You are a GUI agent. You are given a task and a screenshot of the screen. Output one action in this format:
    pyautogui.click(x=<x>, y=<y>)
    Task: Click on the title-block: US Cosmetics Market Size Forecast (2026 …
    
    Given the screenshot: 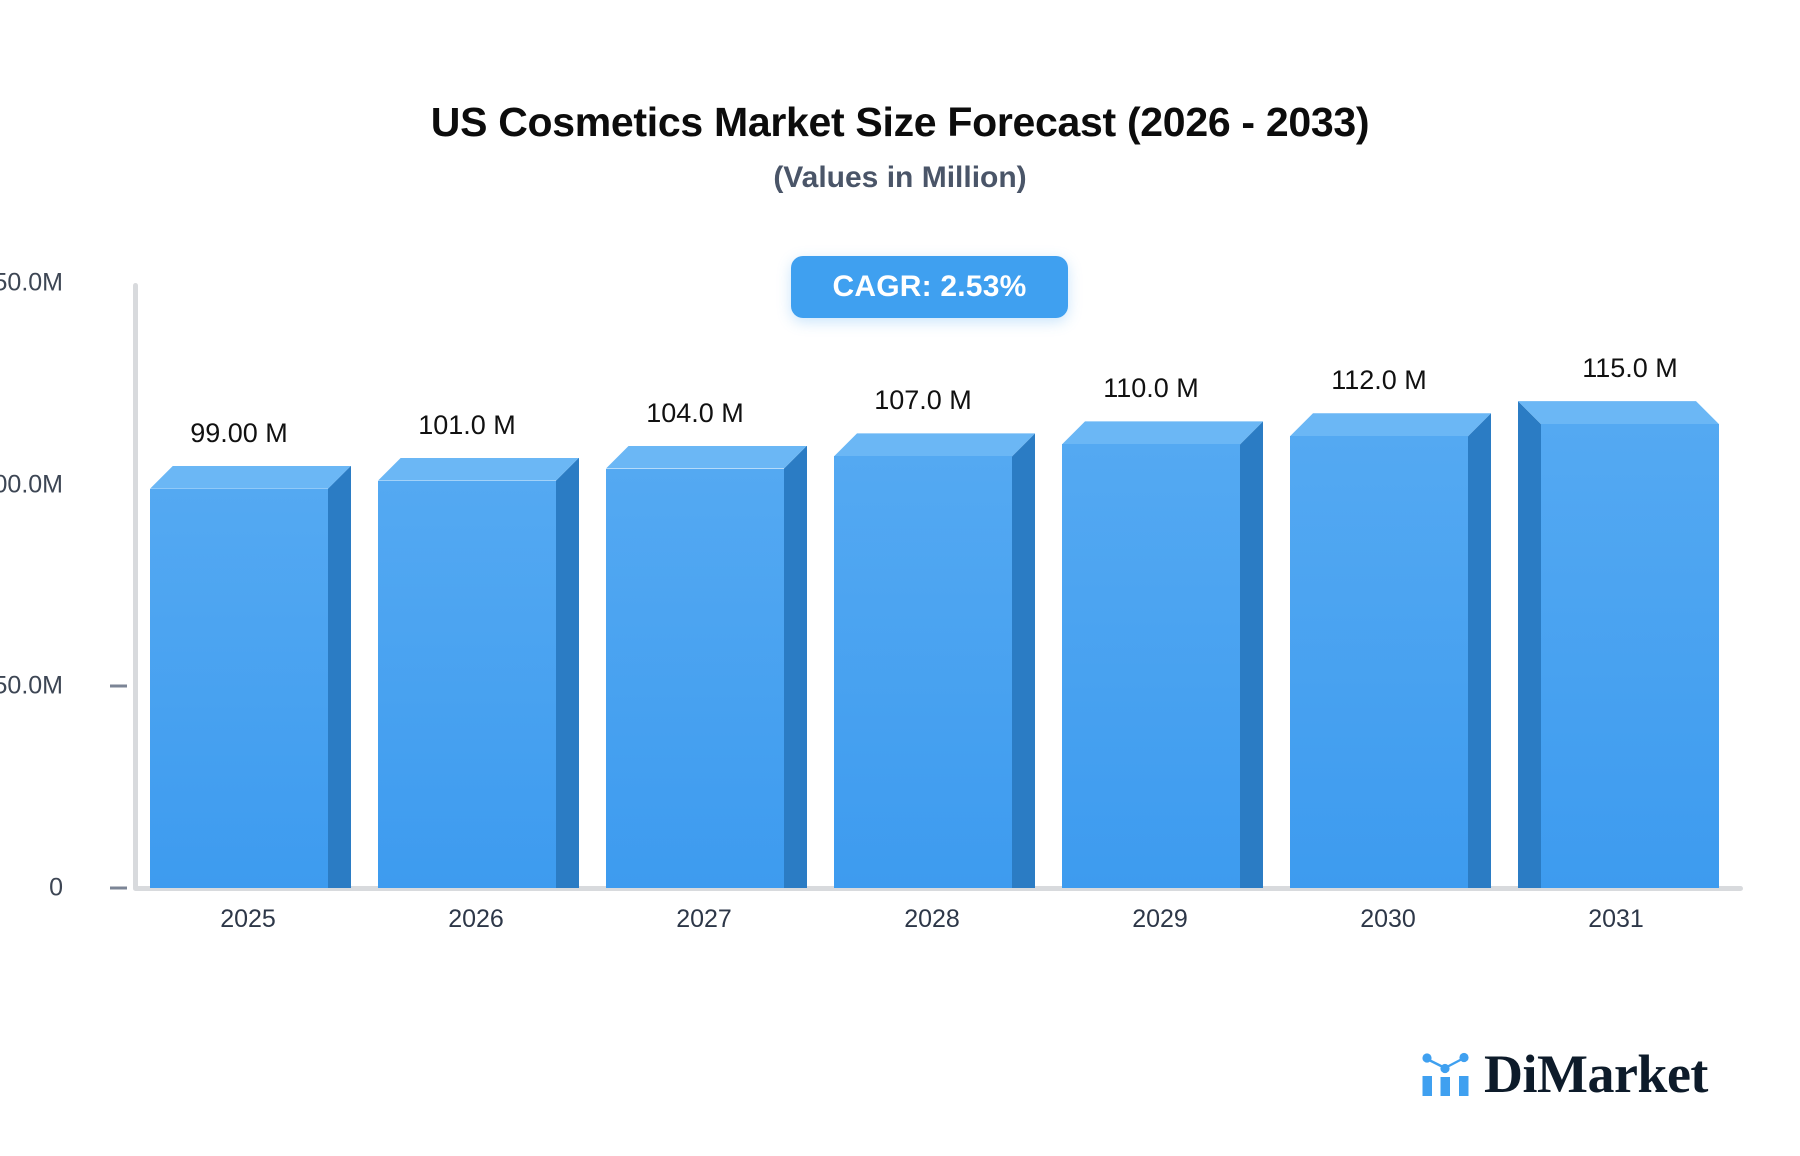 What is the action you would take?
    pyautogui.click(x=900, y=147)
    